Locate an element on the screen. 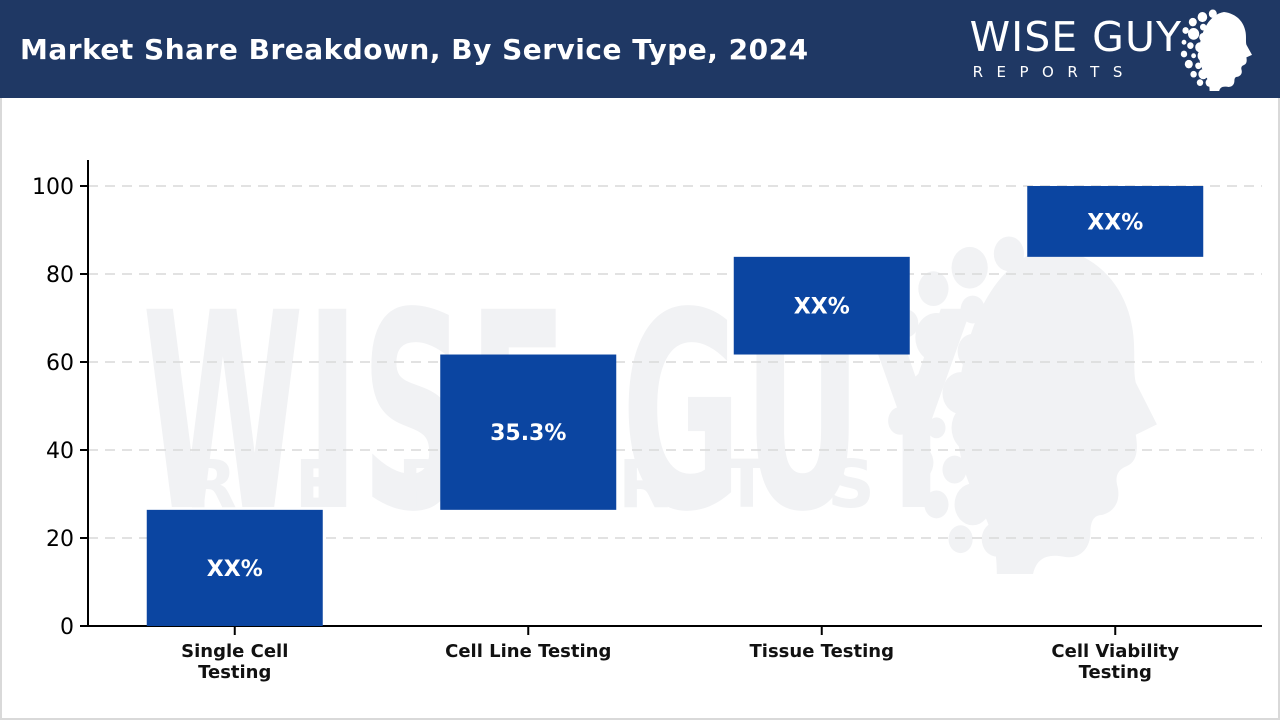 This screenshot has height=720, width=1280. y-tick-label: 40 is located at coordinates (60, 451).